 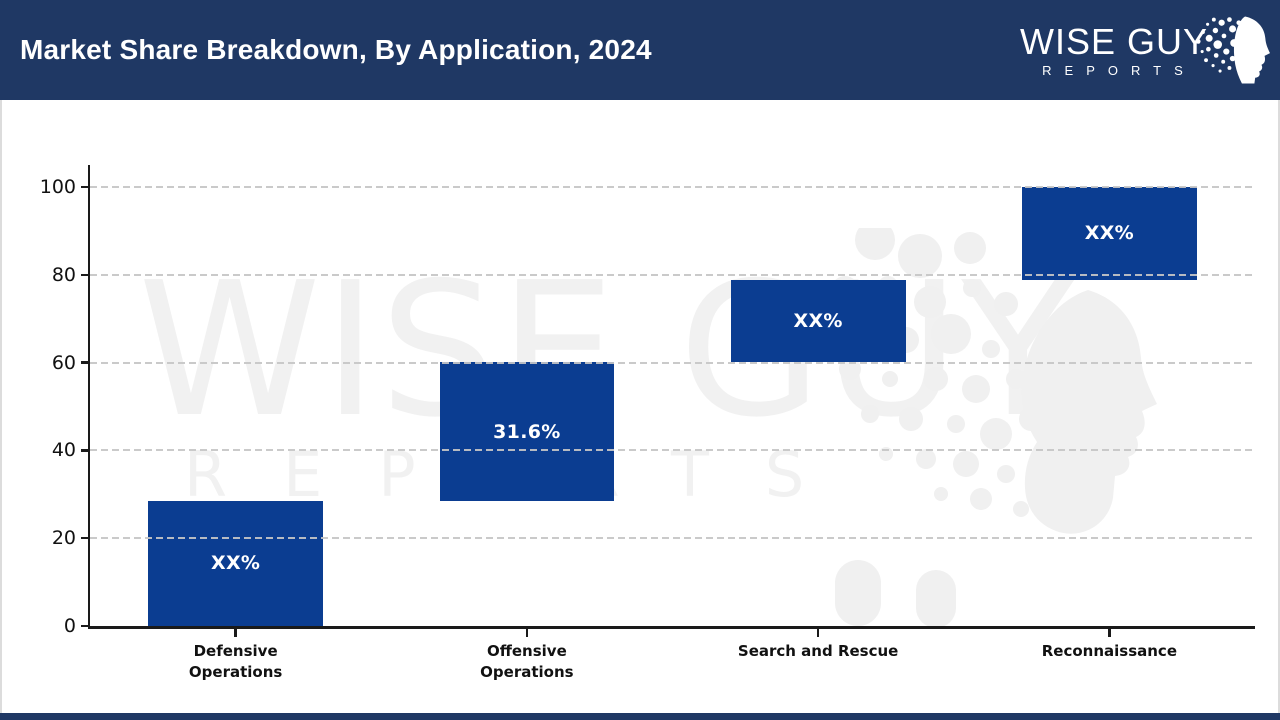 I want to click on y-tick-label: 60, so click(x=63, y=362).